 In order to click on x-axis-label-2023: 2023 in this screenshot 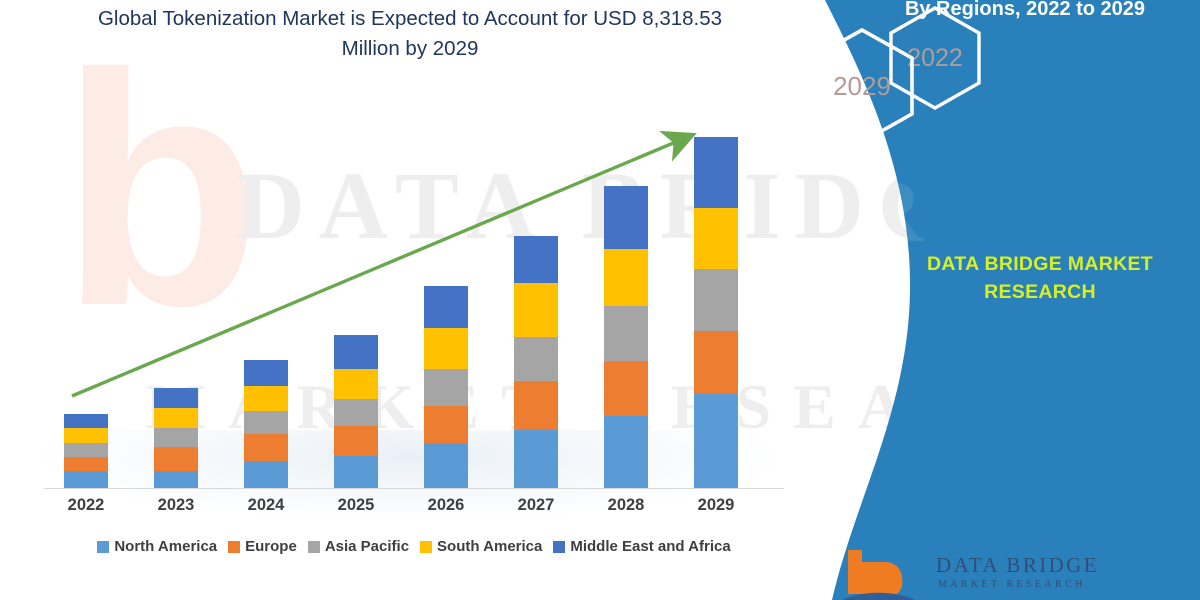, I will do `click(176, 505)`.